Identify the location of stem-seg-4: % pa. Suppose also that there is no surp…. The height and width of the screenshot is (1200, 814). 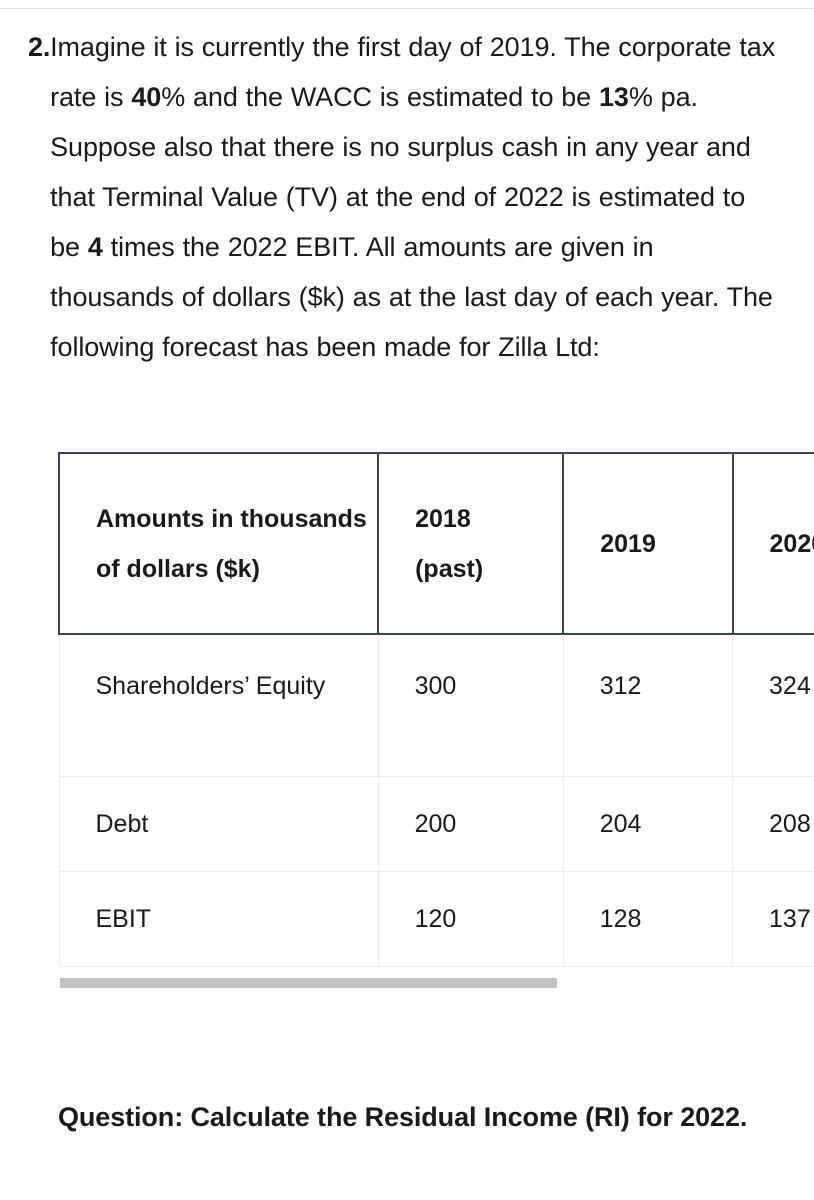
(400, 172).